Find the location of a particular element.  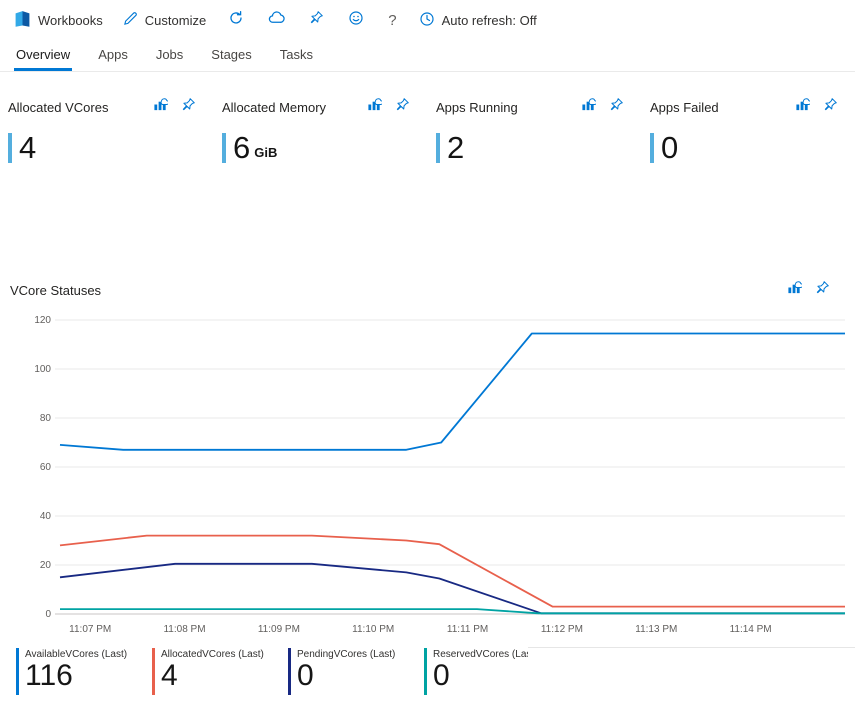

tile-apps-running: Apps Running 2 is located at coordinates (543, 131).